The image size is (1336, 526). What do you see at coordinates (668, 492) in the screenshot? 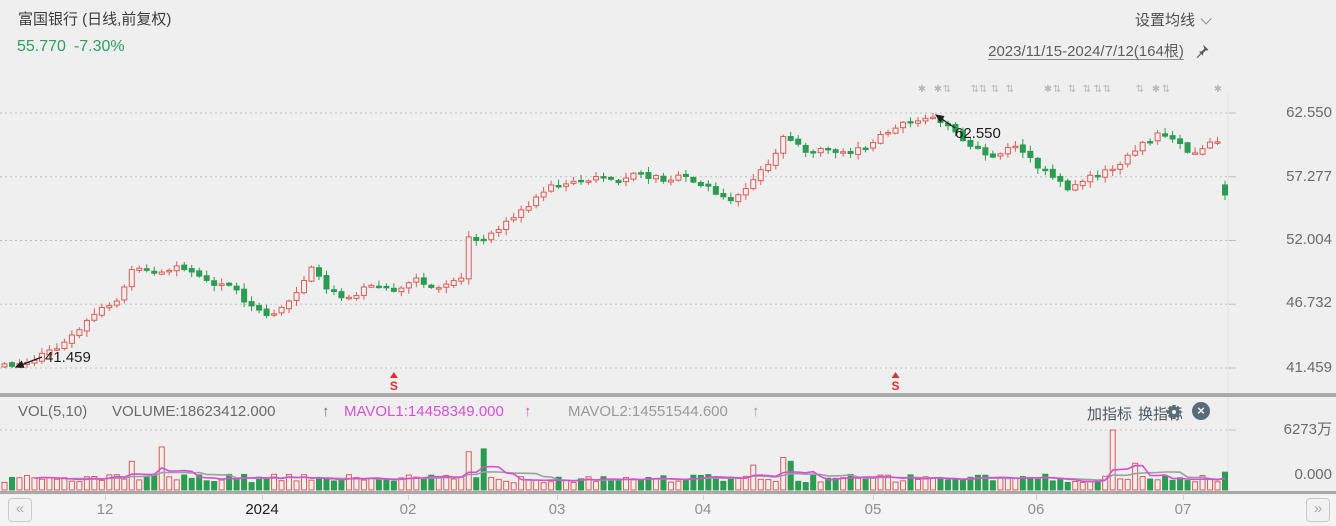
I see `axis-divider` at bounding box center [668, 492].